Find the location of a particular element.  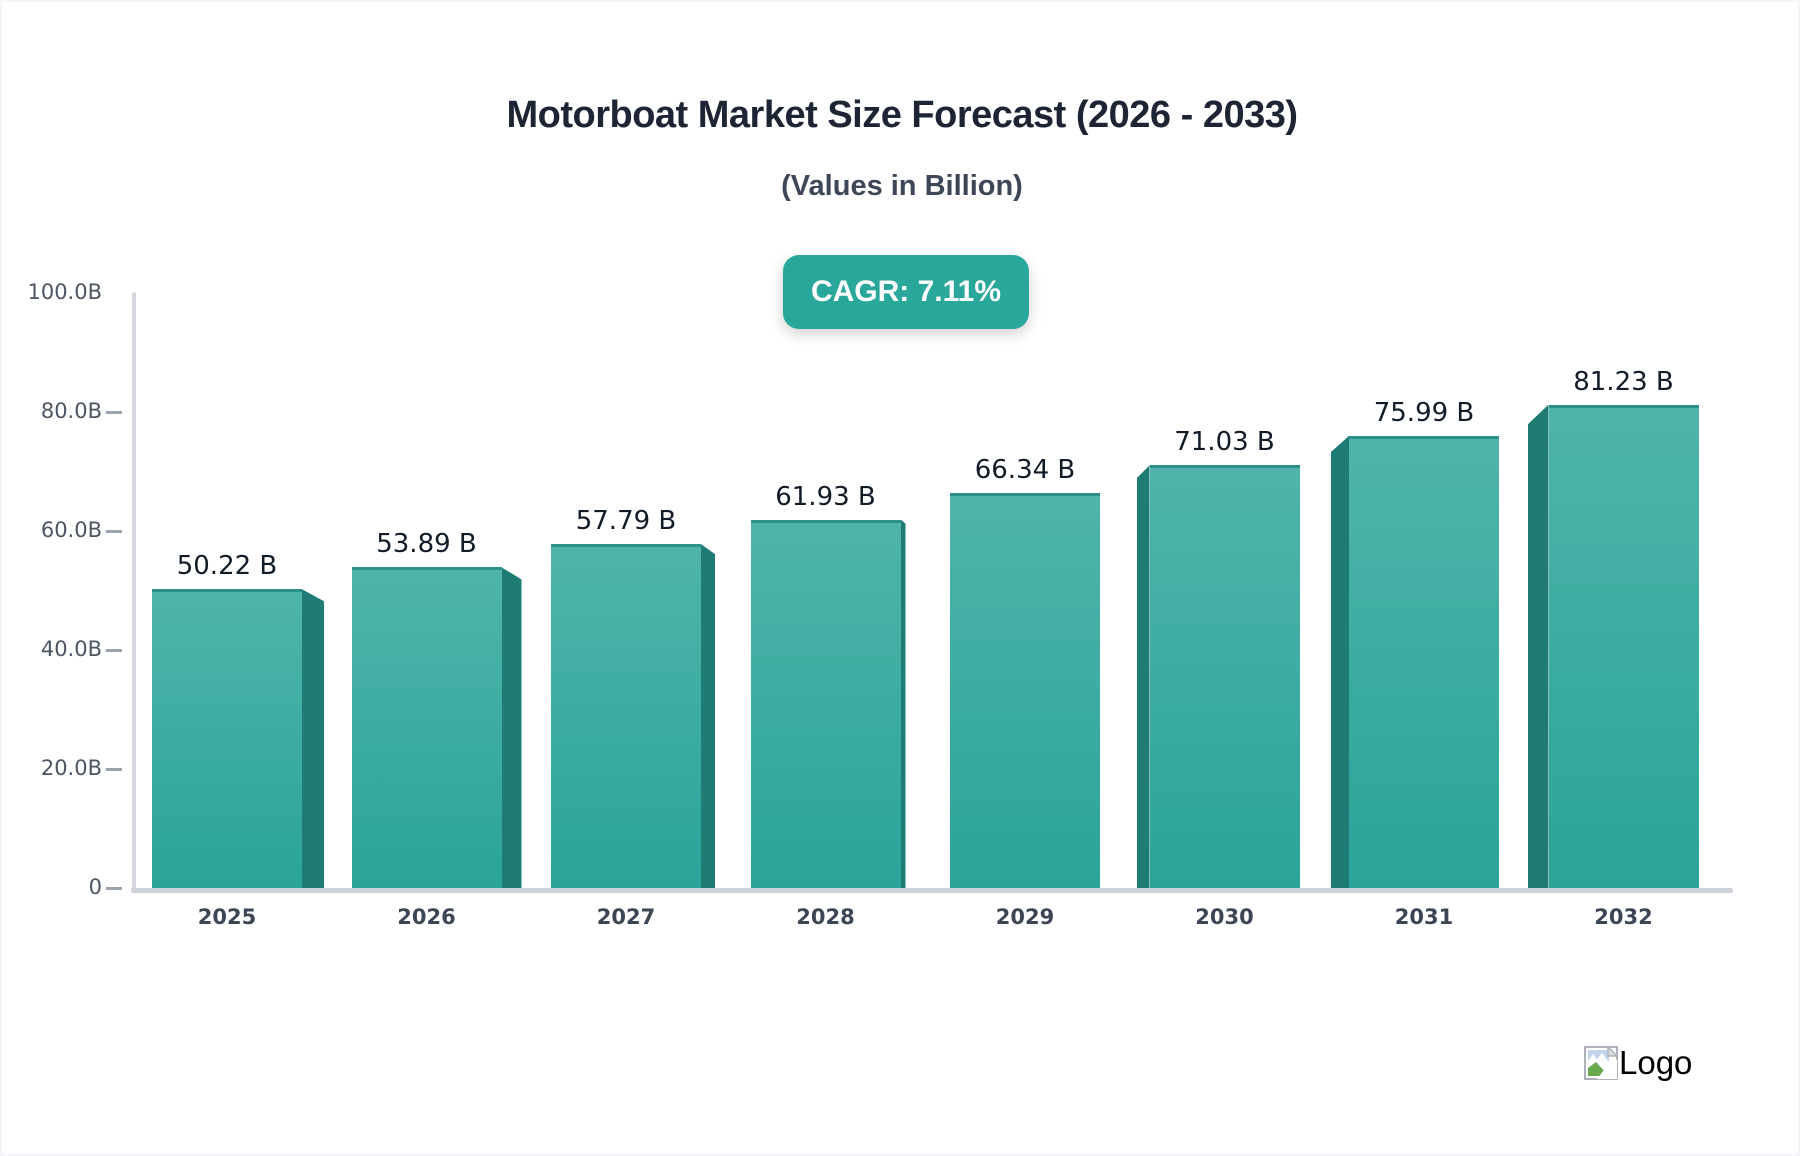

y-tick-label: 20.0B is located at coordinates (71, 768).